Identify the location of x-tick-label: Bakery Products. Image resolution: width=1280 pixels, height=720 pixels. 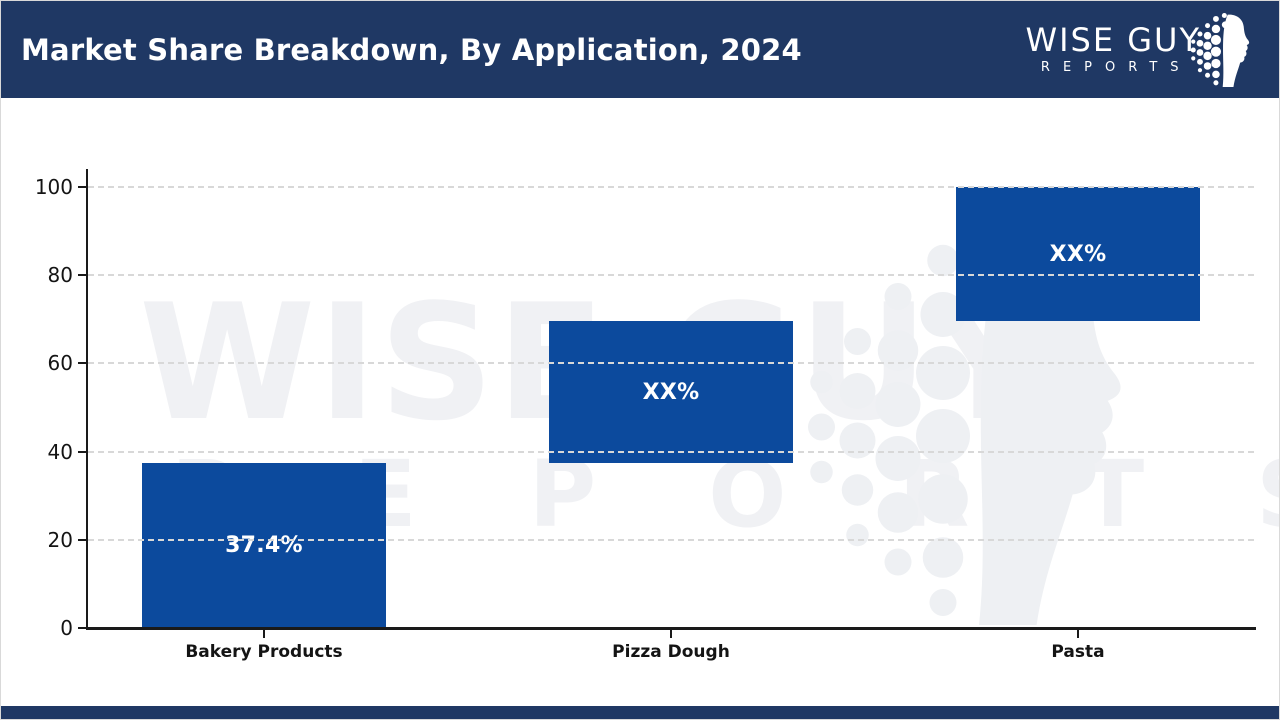
(264, 652).